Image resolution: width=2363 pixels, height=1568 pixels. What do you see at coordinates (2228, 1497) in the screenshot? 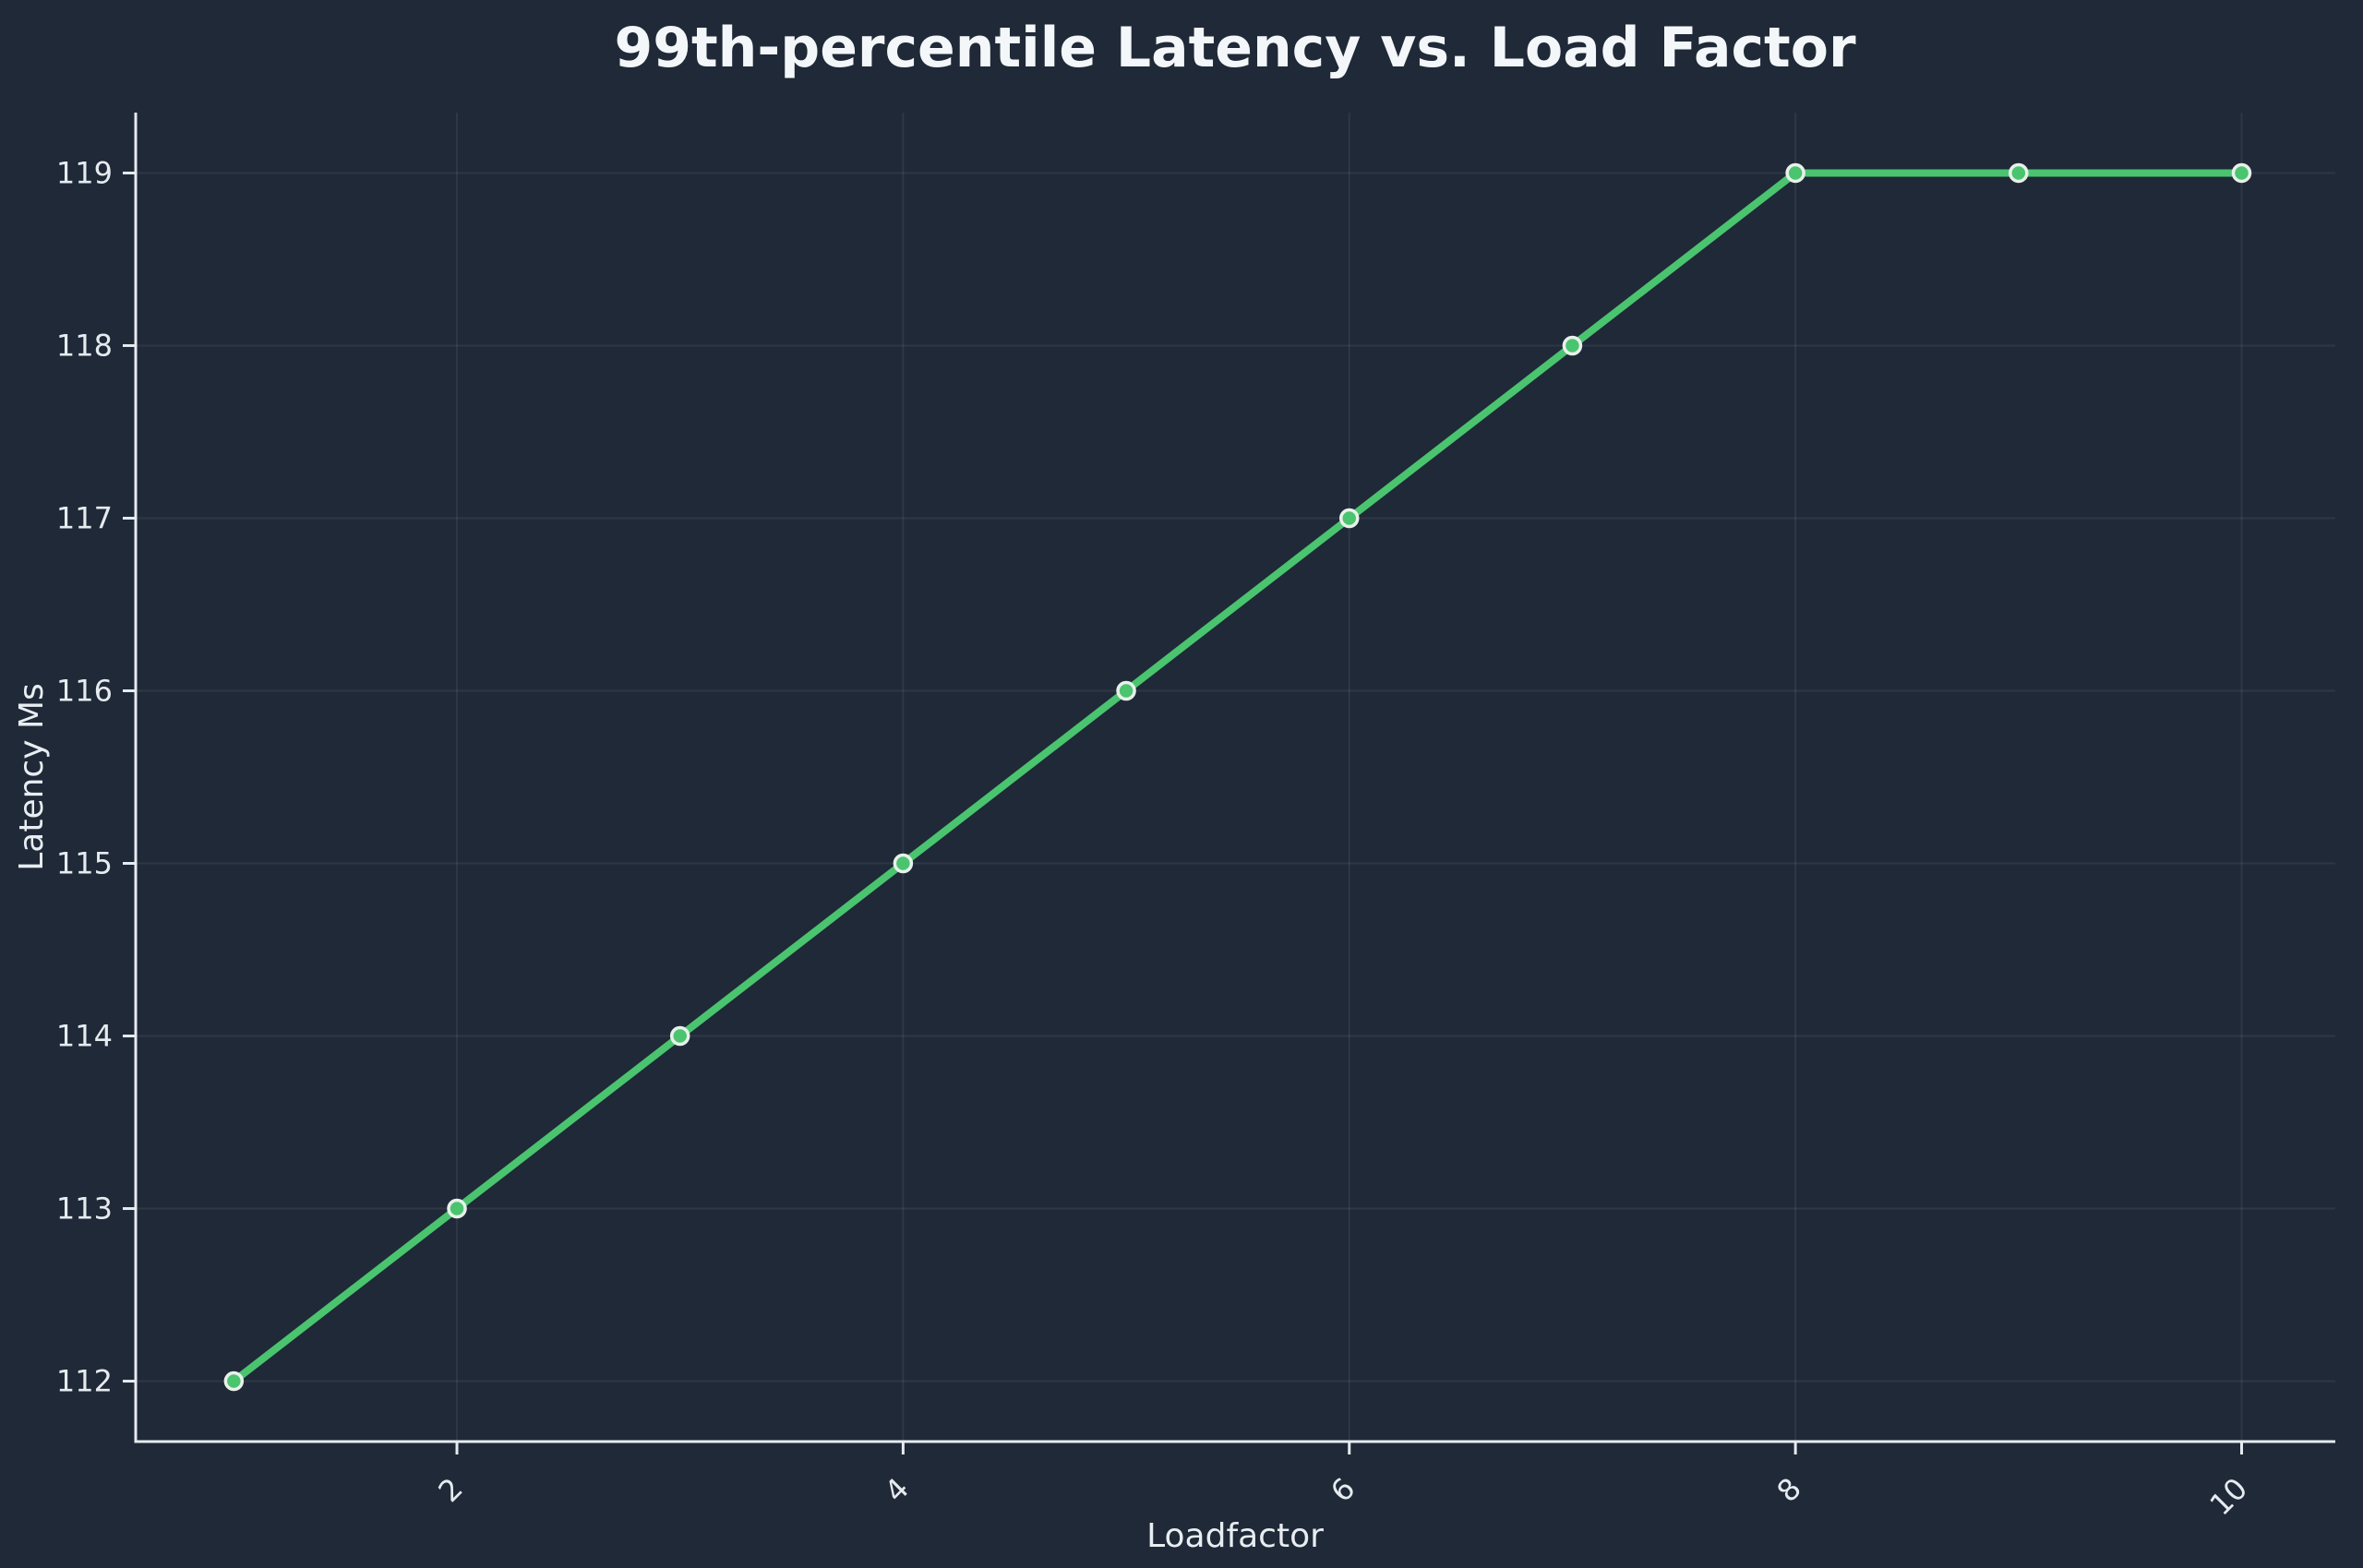
I see `x-tick-label: 10` at bounding box center [2228, 1497].